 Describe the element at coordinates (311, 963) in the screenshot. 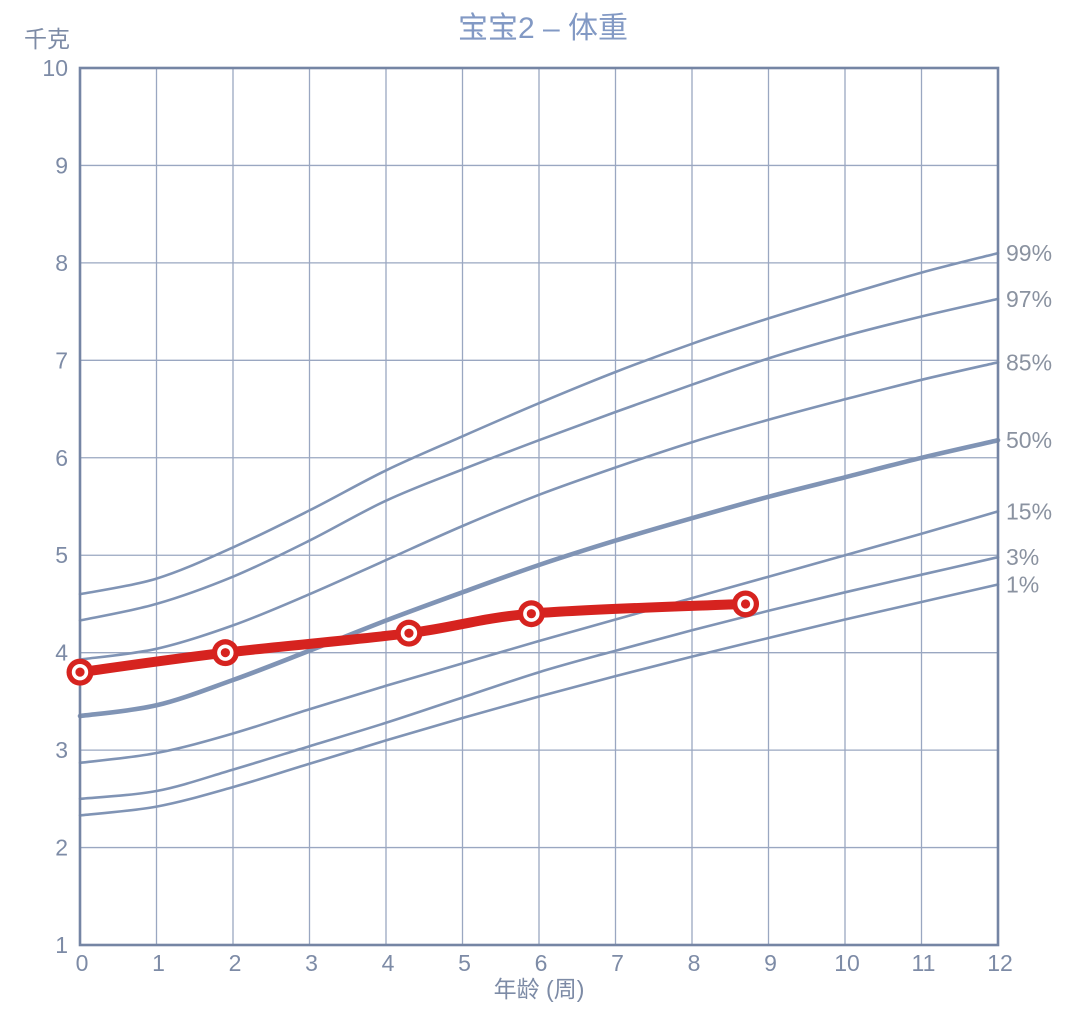

I see `x-tick-3: 3` at that location.